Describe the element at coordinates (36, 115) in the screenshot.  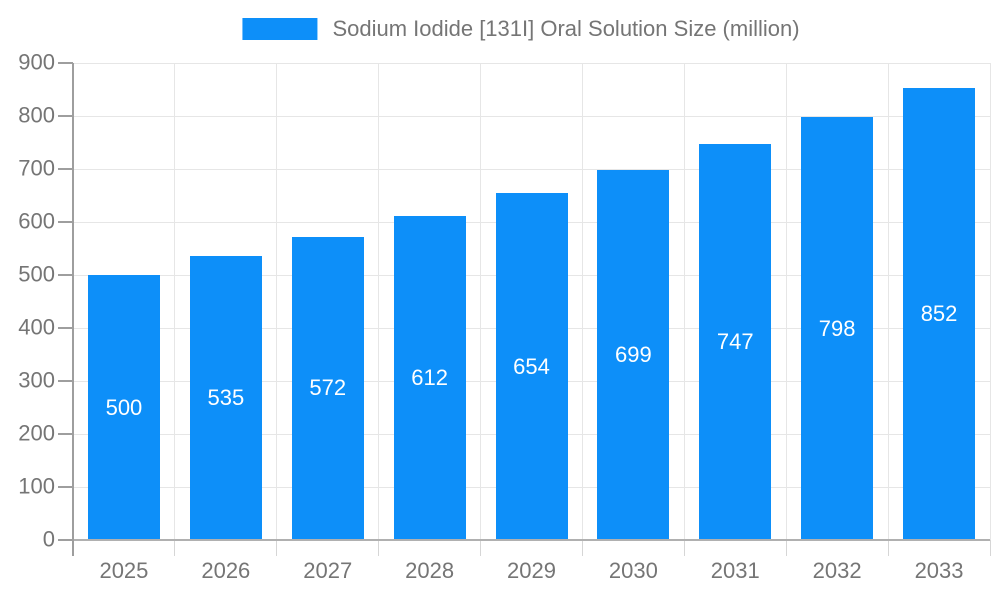
I see `y-axis-label: 800` at that location.